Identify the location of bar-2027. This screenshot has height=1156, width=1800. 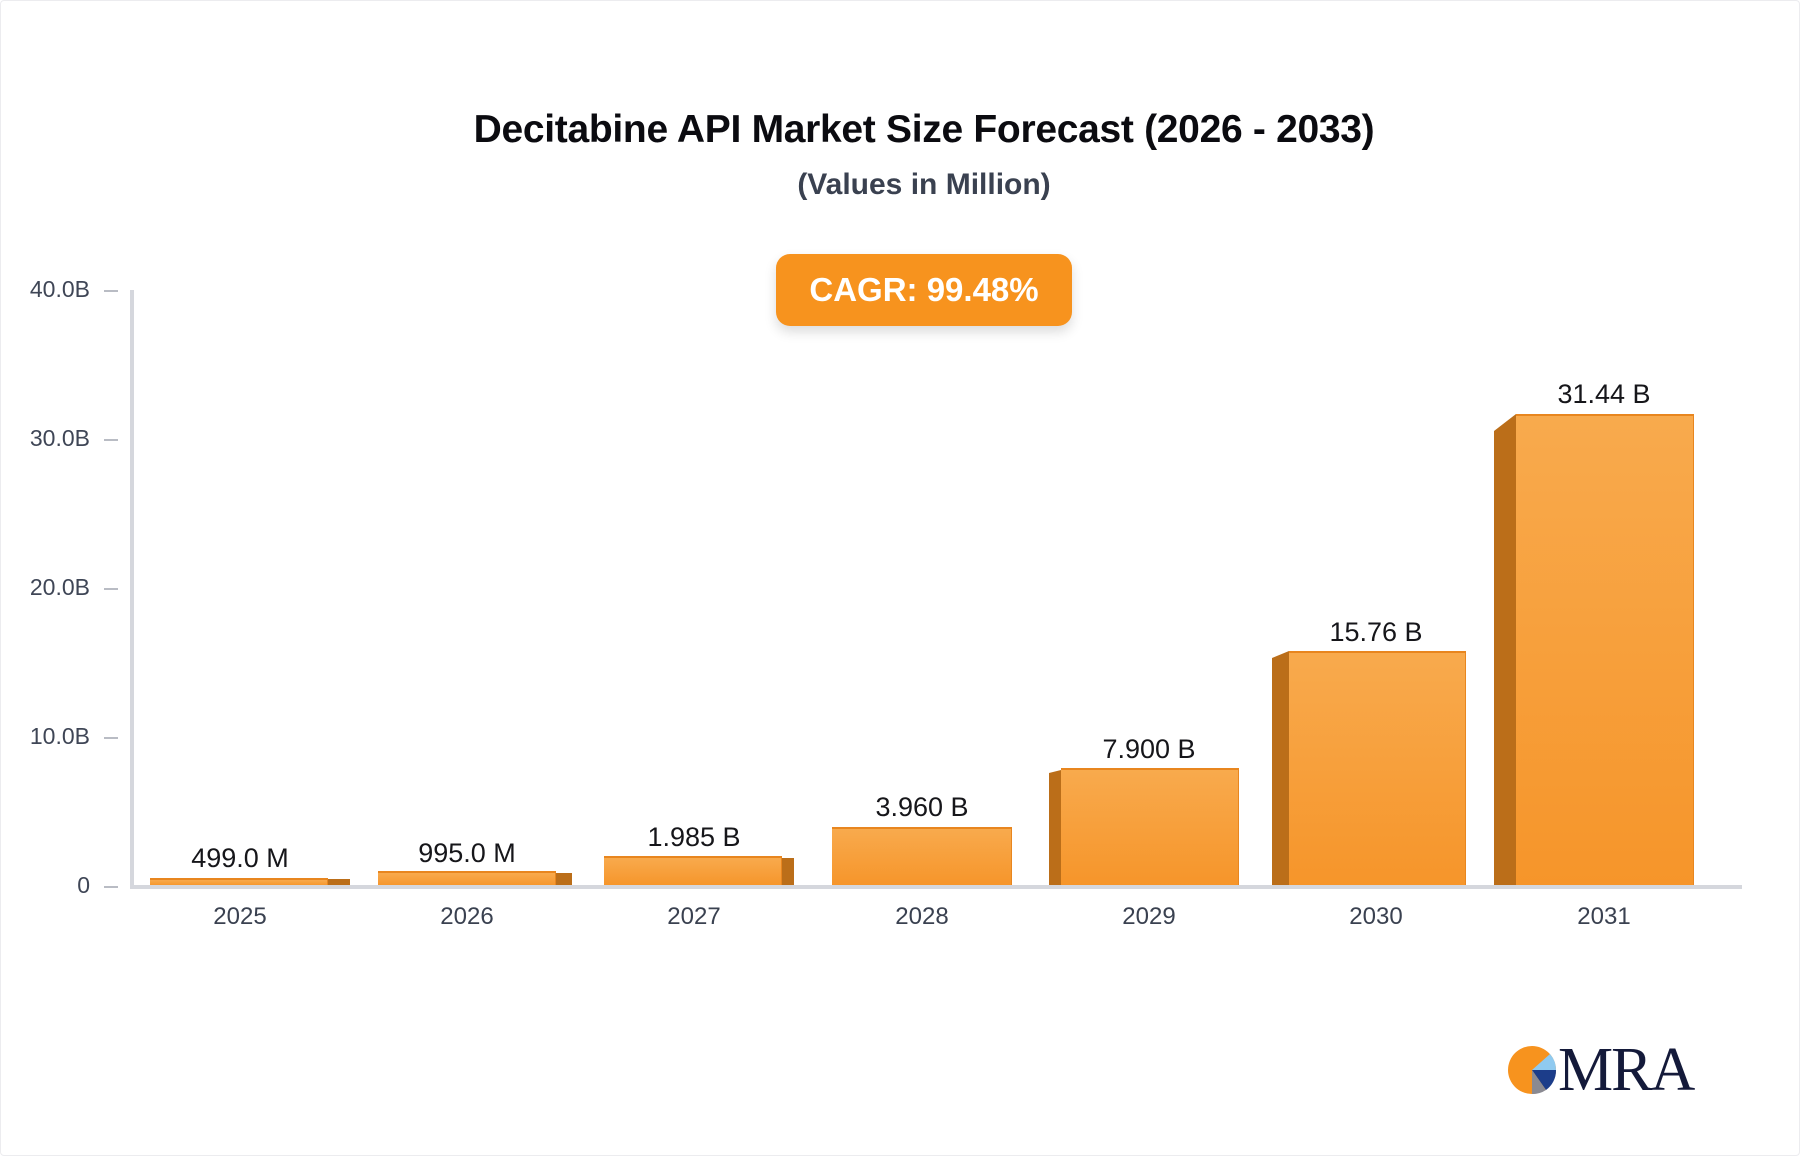
(699, 871).